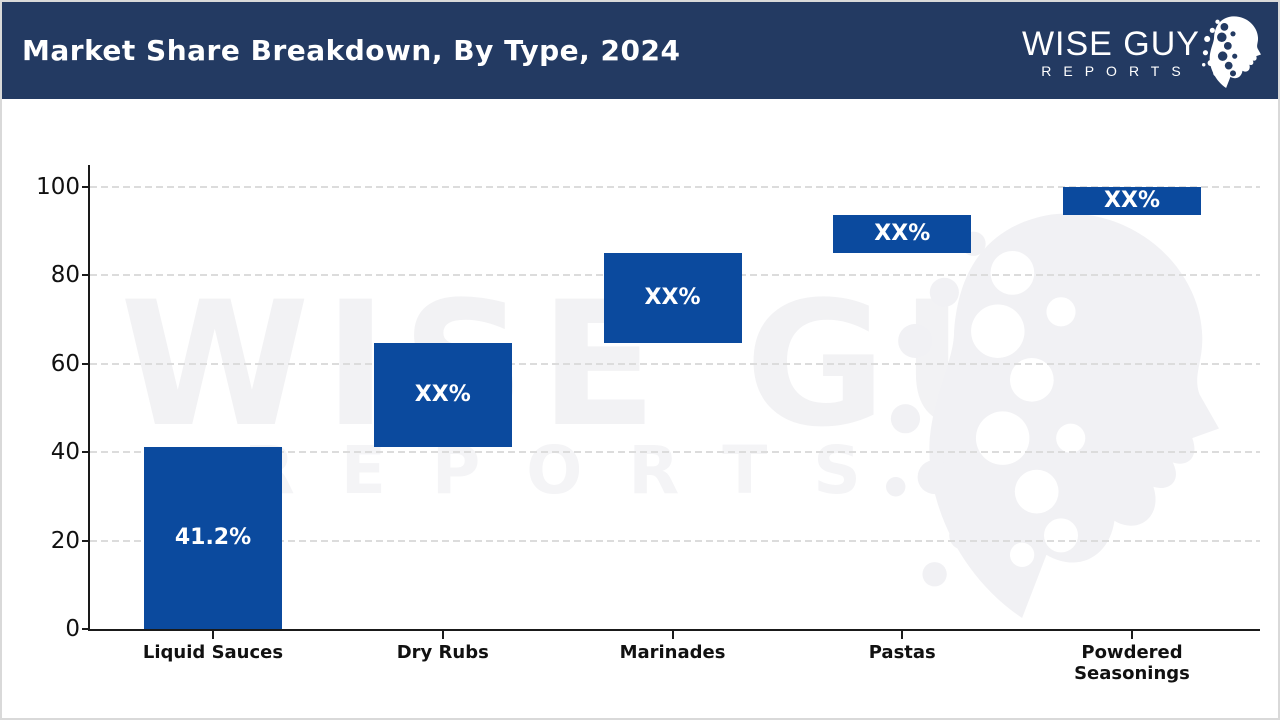 This screenshot has width=1280, height=720. I want to click on brand-name: WISE GUY, so click(1110, 44).